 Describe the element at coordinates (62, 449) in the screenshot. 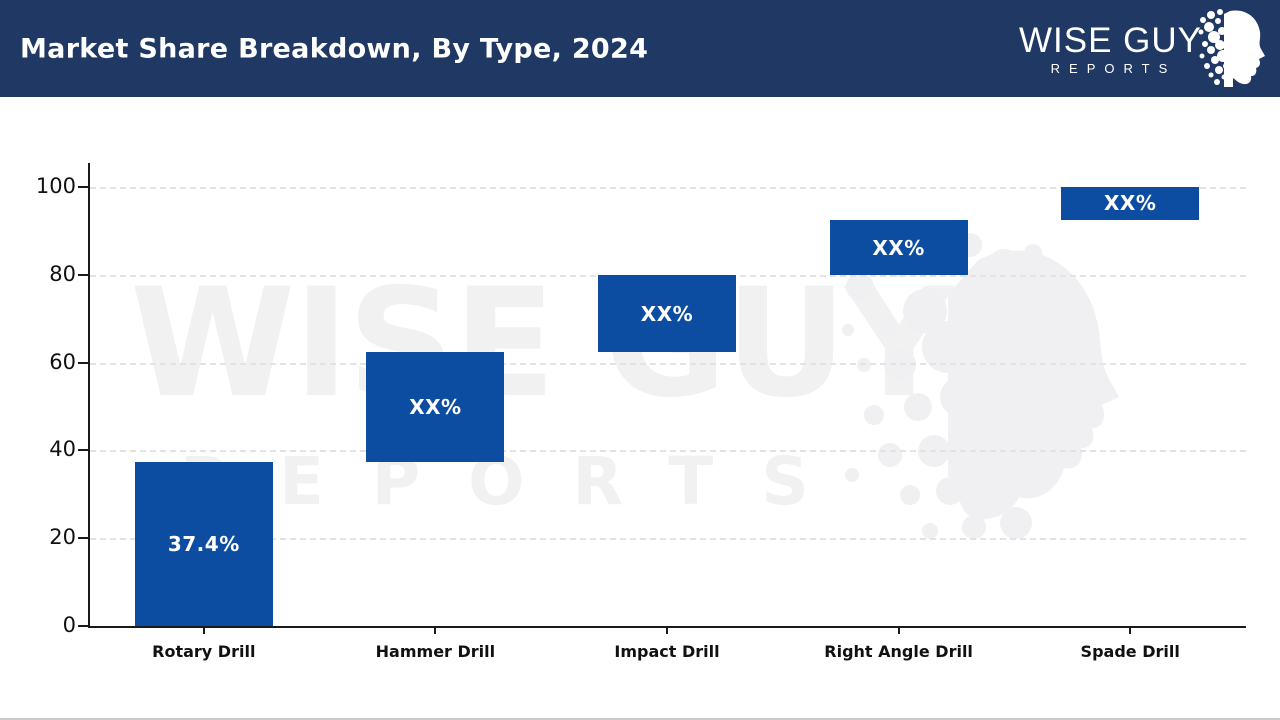

I see `y-tick-label-40: 40` at that location.